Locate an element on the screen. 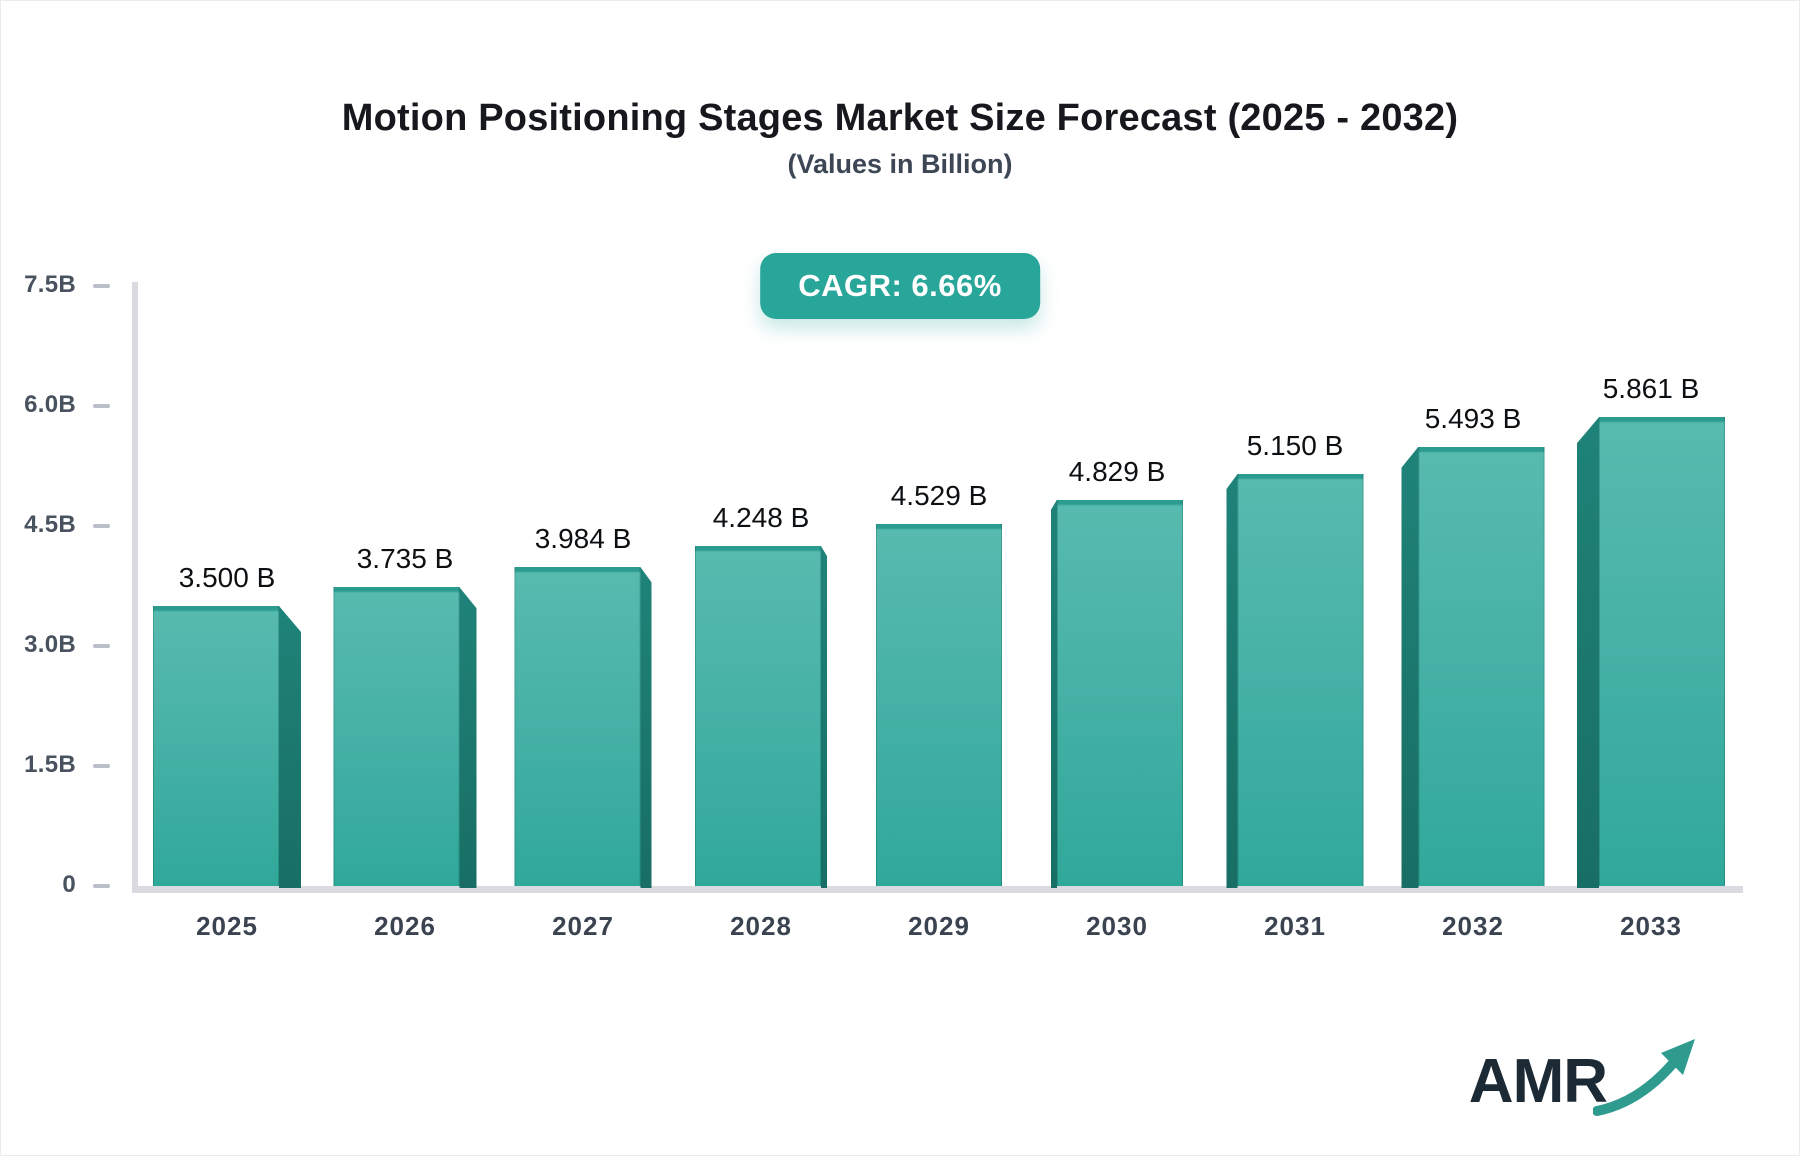 The width and height of the screenshot is (1800, 1156). y-tick-label: 1.5B is located at coordinates (50, 764).